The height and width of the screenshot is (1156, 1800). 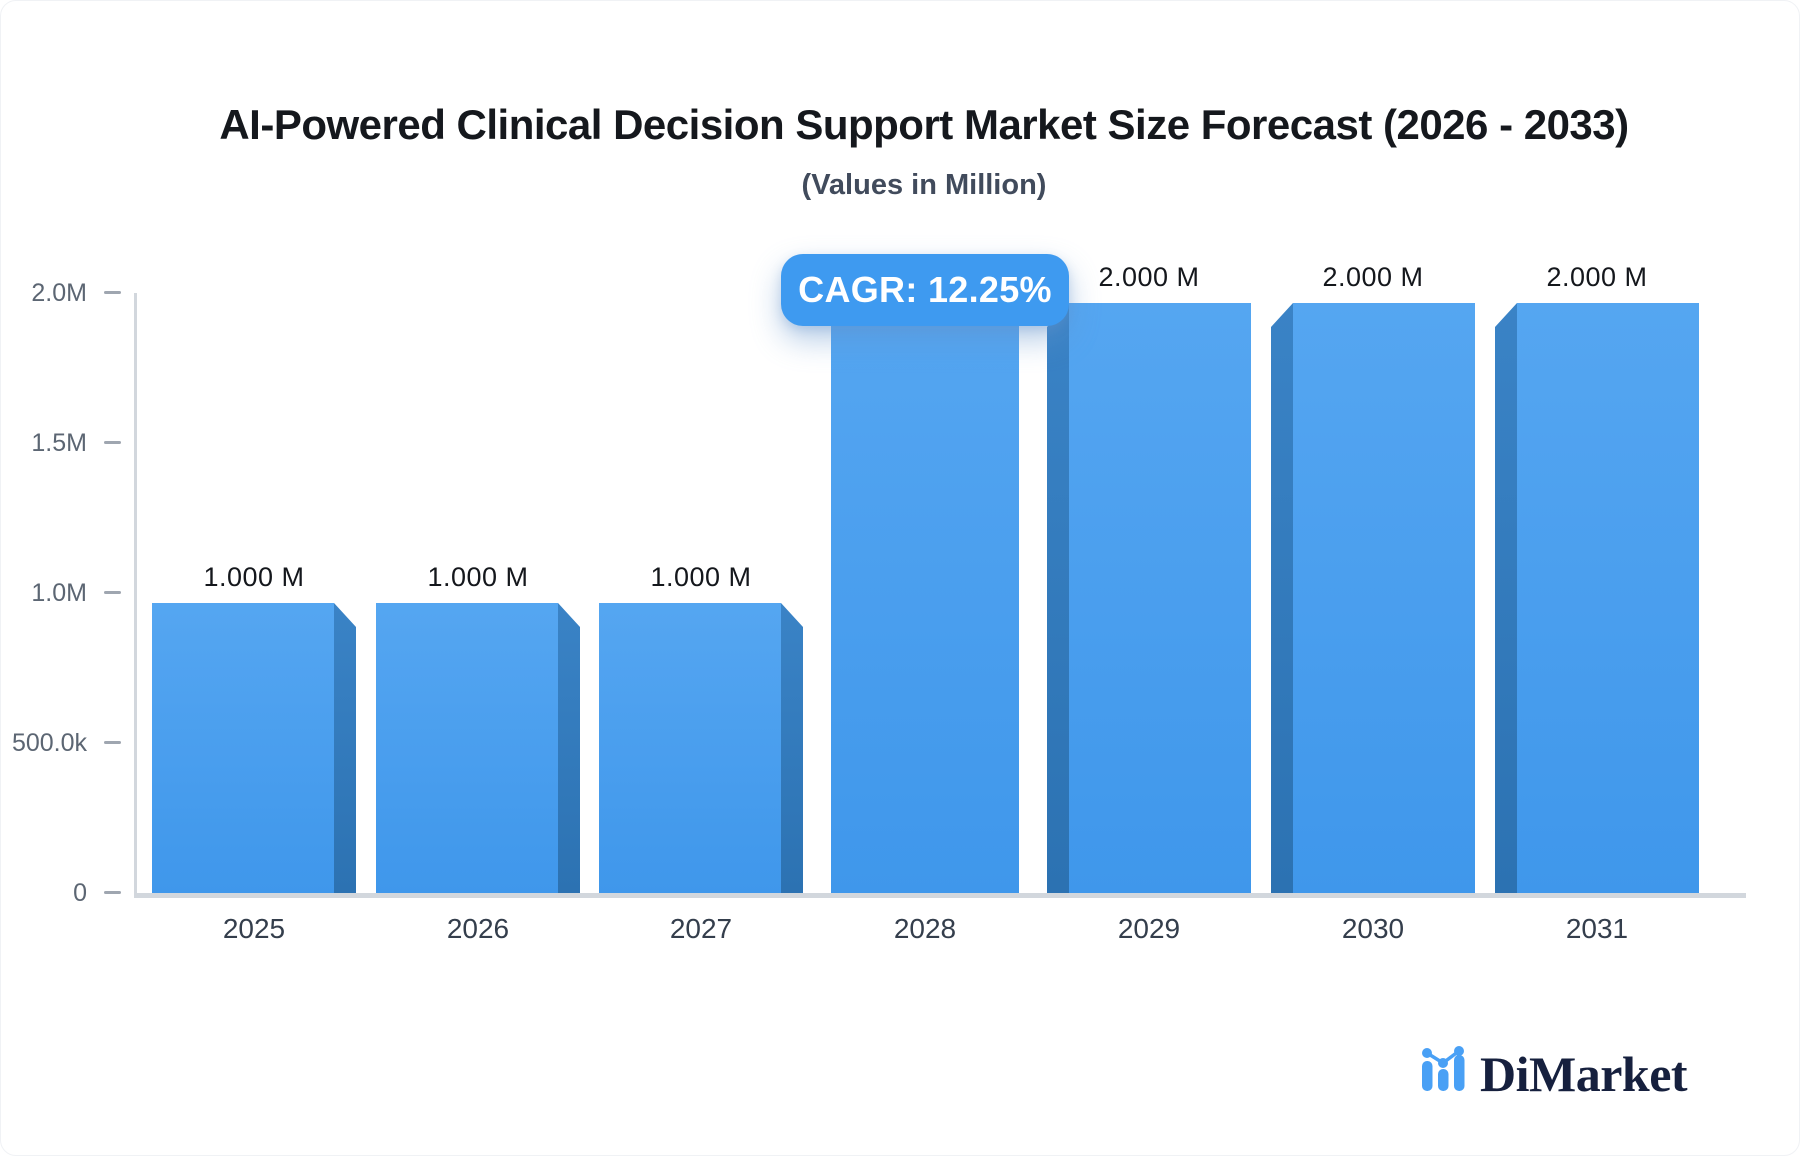 I want to click on bar-2029, so click(x=1149, y=598).